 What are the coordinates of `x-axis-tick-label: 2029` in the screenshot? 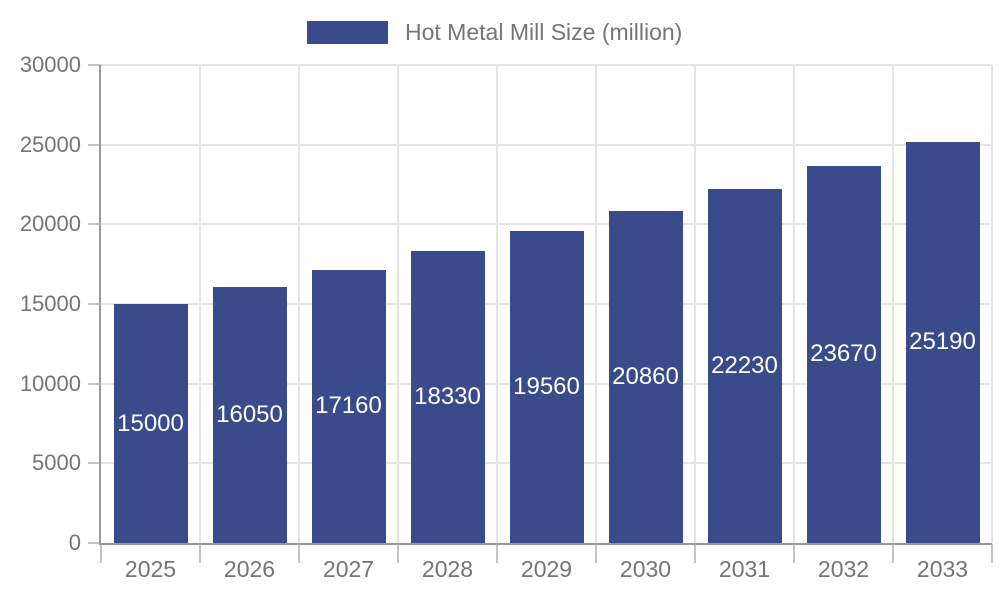 It's located at (546, 569).